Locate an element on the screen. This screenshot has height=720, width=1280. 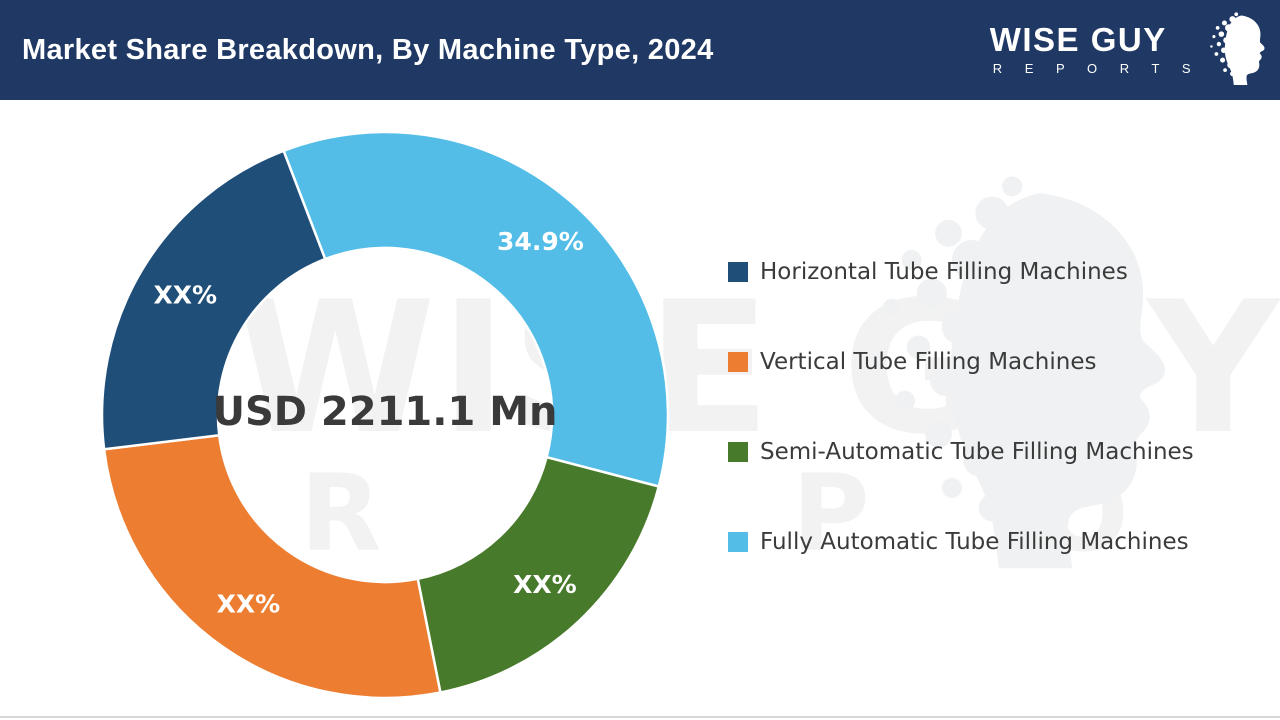
donut-segment-semi-automatic is located at coordinates (538, 574).